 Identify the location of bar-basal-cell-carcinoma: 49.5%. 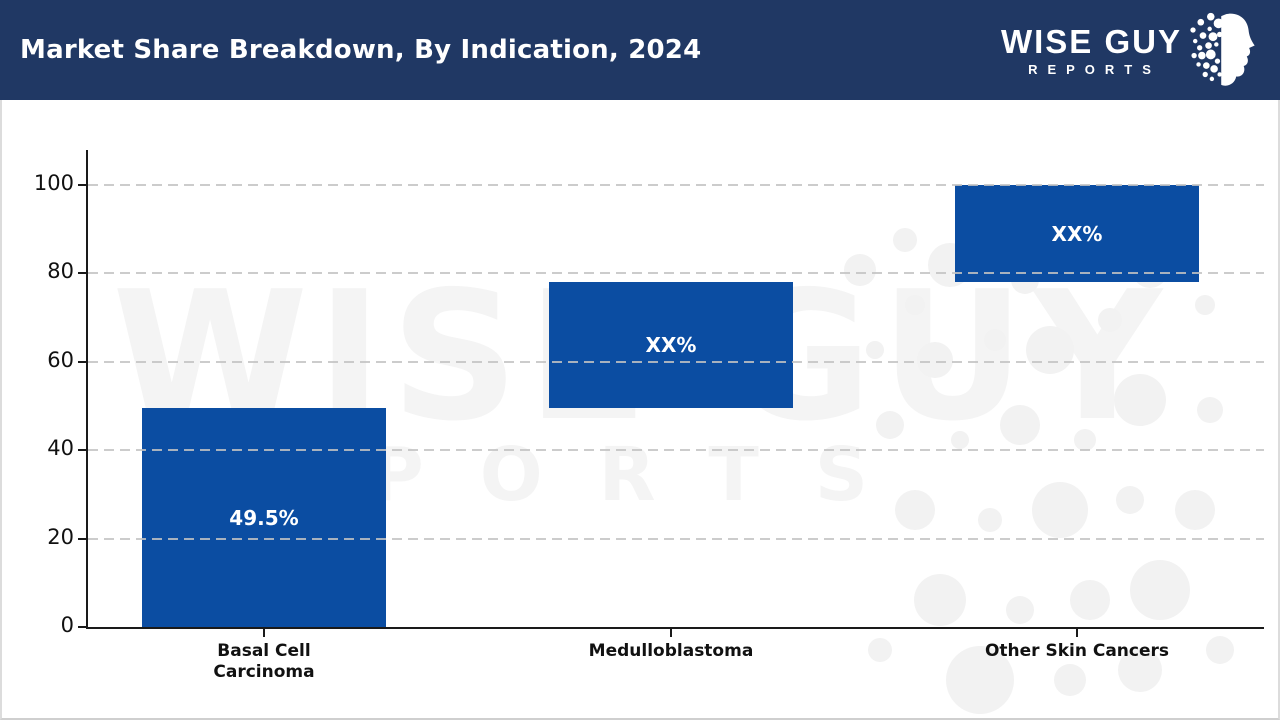
(264, 517).